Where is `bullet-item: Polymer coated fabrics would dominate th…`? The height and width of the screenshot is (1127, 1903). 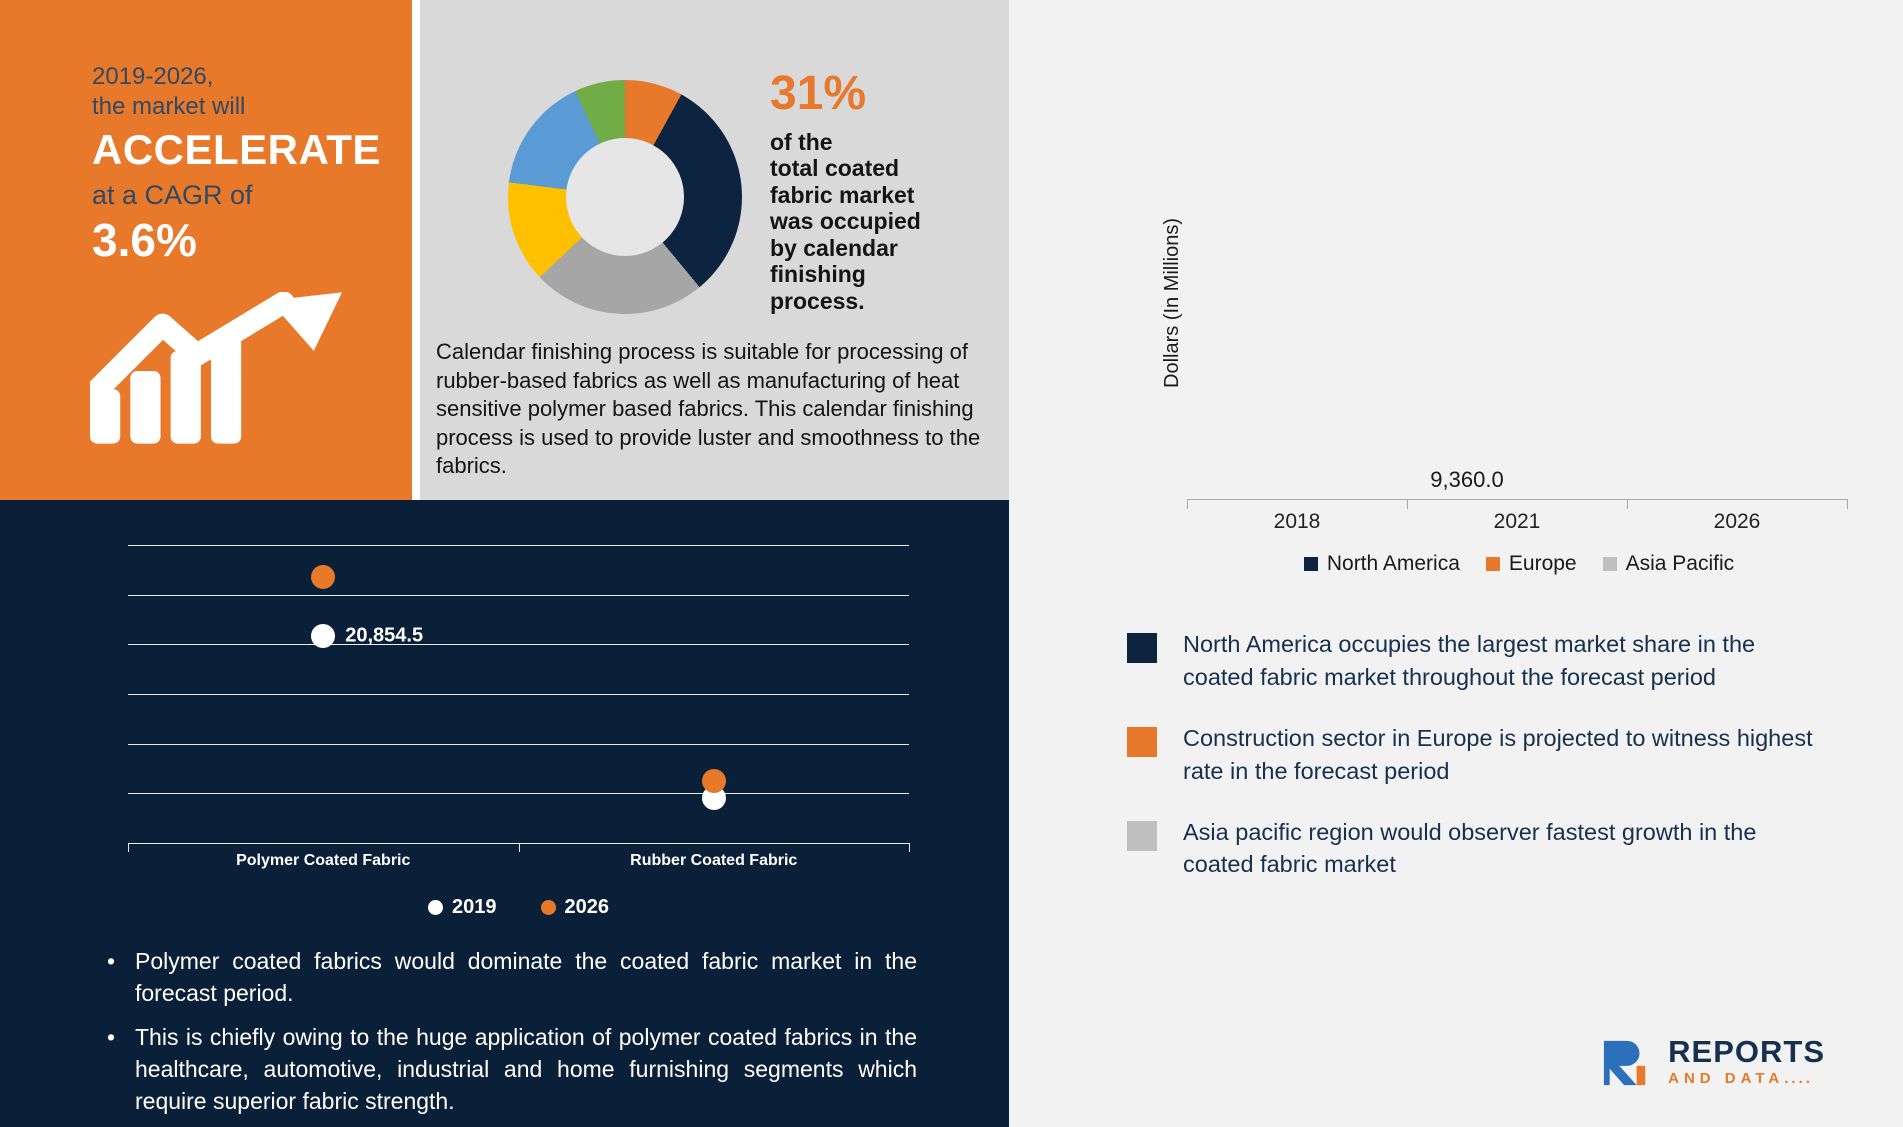
bullet-item: Polymer coated fabrics would dominate th… is located at coordinates (510, 977).